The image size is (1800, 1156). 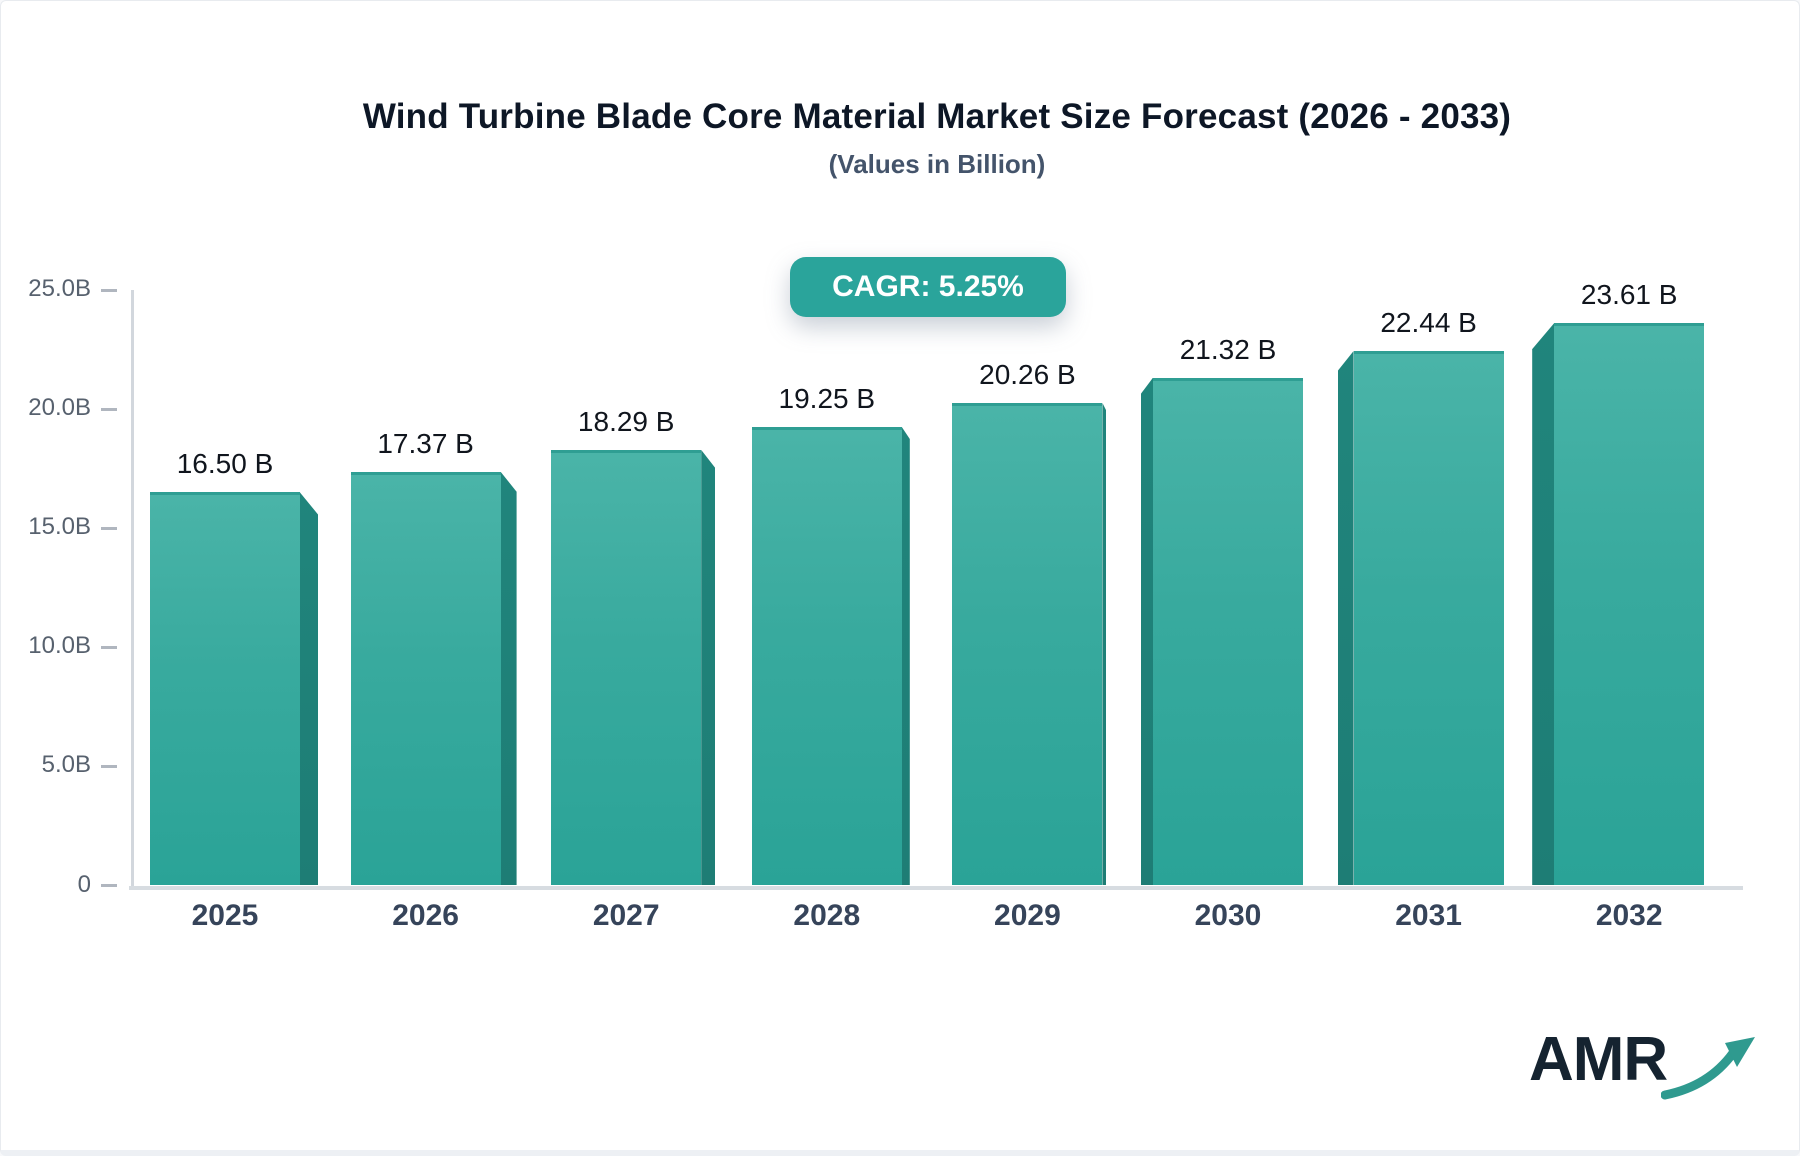 What do you see at coordinates (1543, 604) in the screenshot?
I see `bar-side-face-2032` at bounding box center [1543, 604].